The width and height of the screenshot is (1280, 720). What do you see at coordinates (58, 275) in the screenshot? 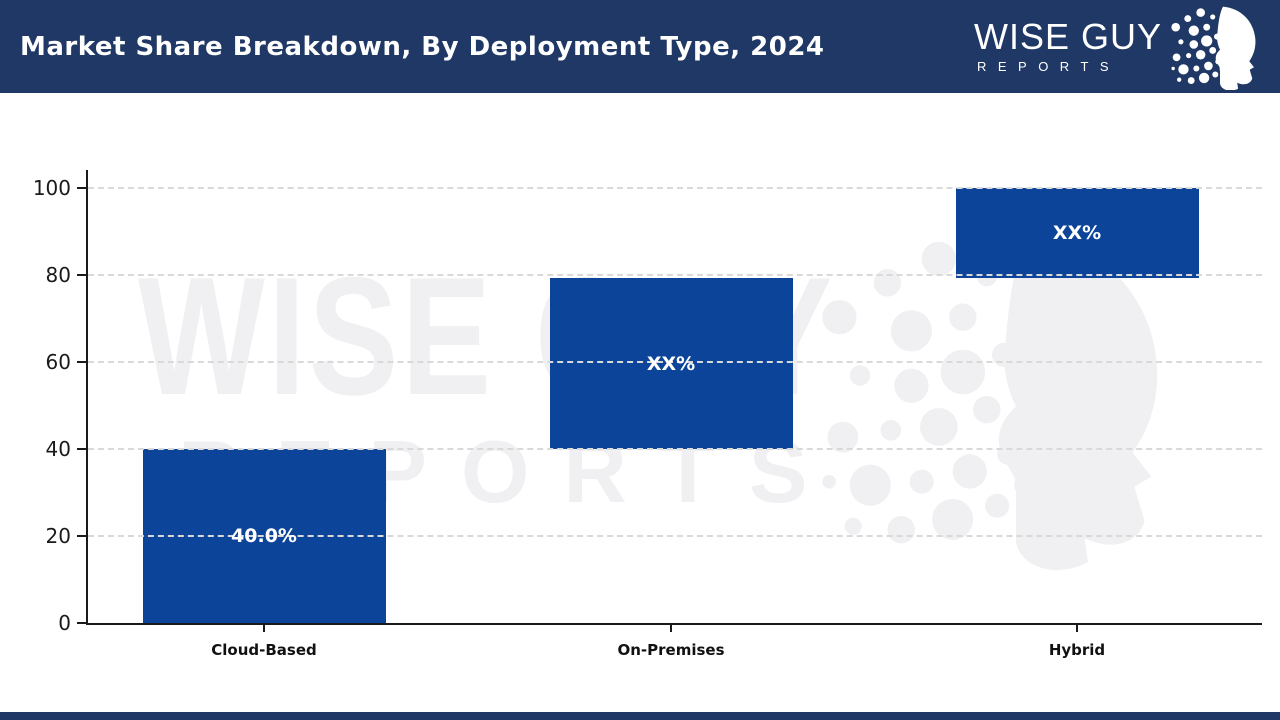
I see `y-tick-label: 80` at bounding box center [58, 275].